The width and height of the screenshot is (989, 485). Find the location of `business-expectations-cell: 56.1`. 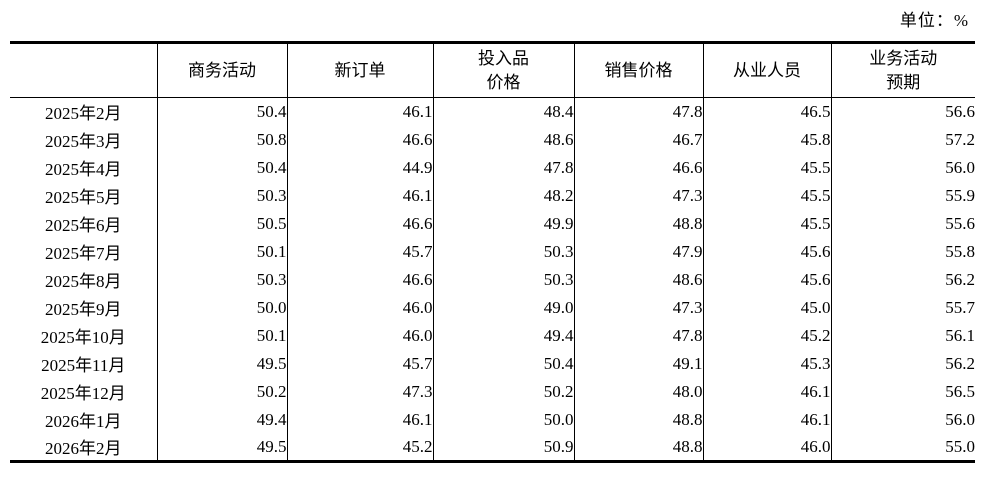

business-expectations-cell: 56.1 is located at coordinates (902, 335).